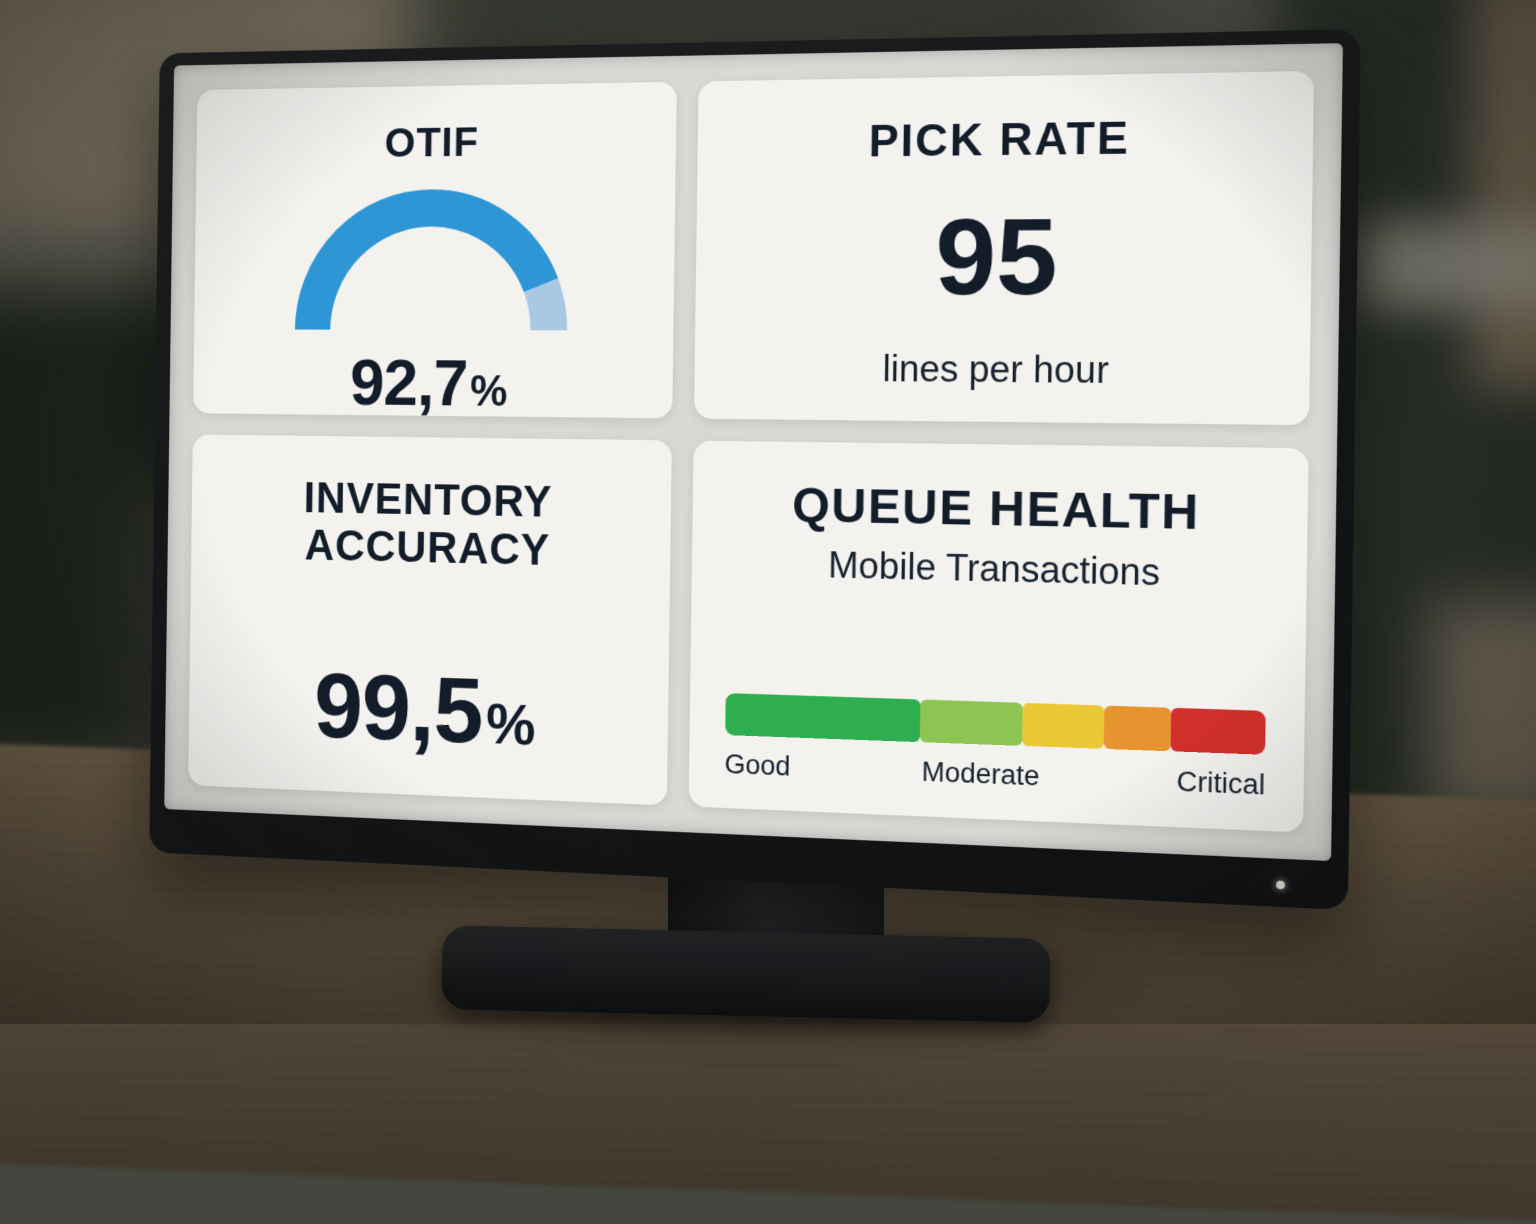 The image size is (1536, 1224). What do you see at coordinates (431, 268) in the screenshot?
I see `otif-gauge-fill` at bounding box center [431, 268].